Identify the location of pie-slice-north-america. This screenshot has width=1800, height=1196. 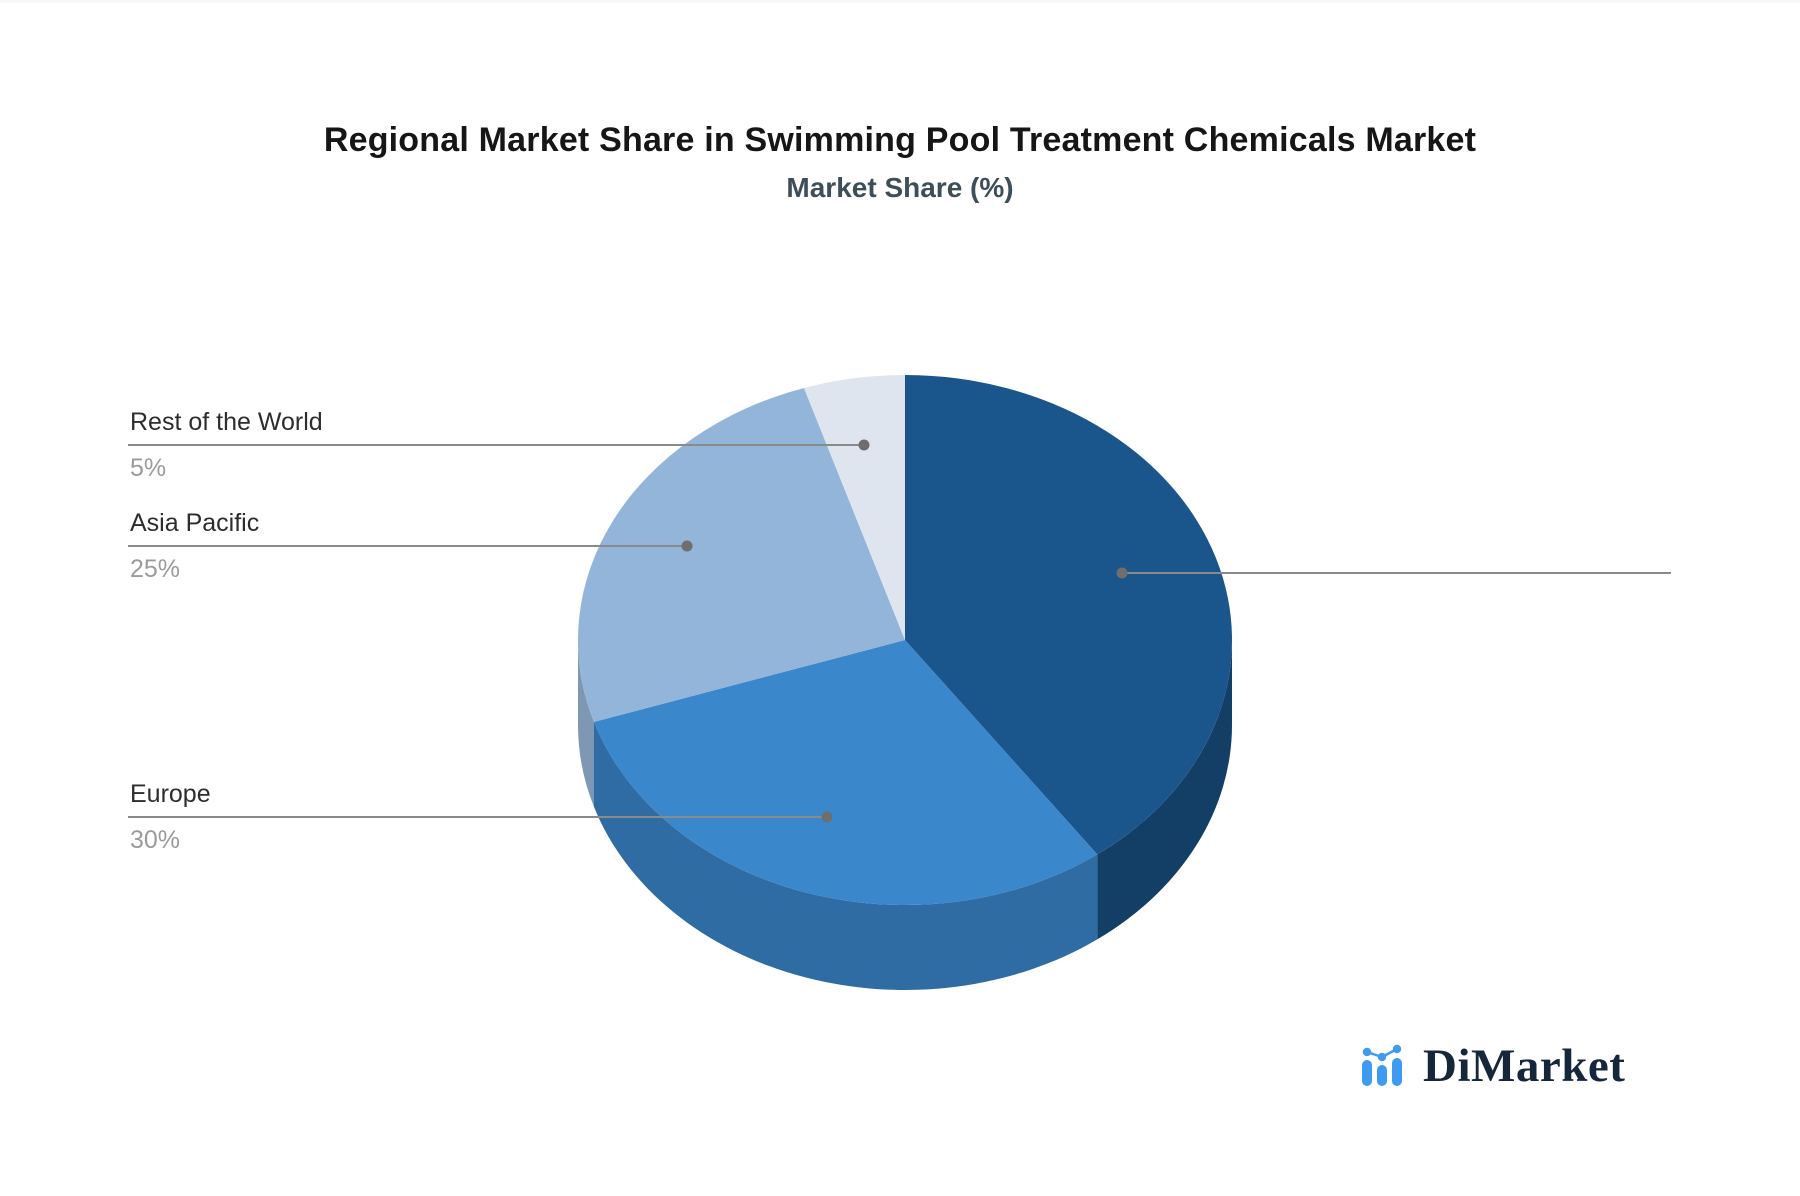
(1069, 615).